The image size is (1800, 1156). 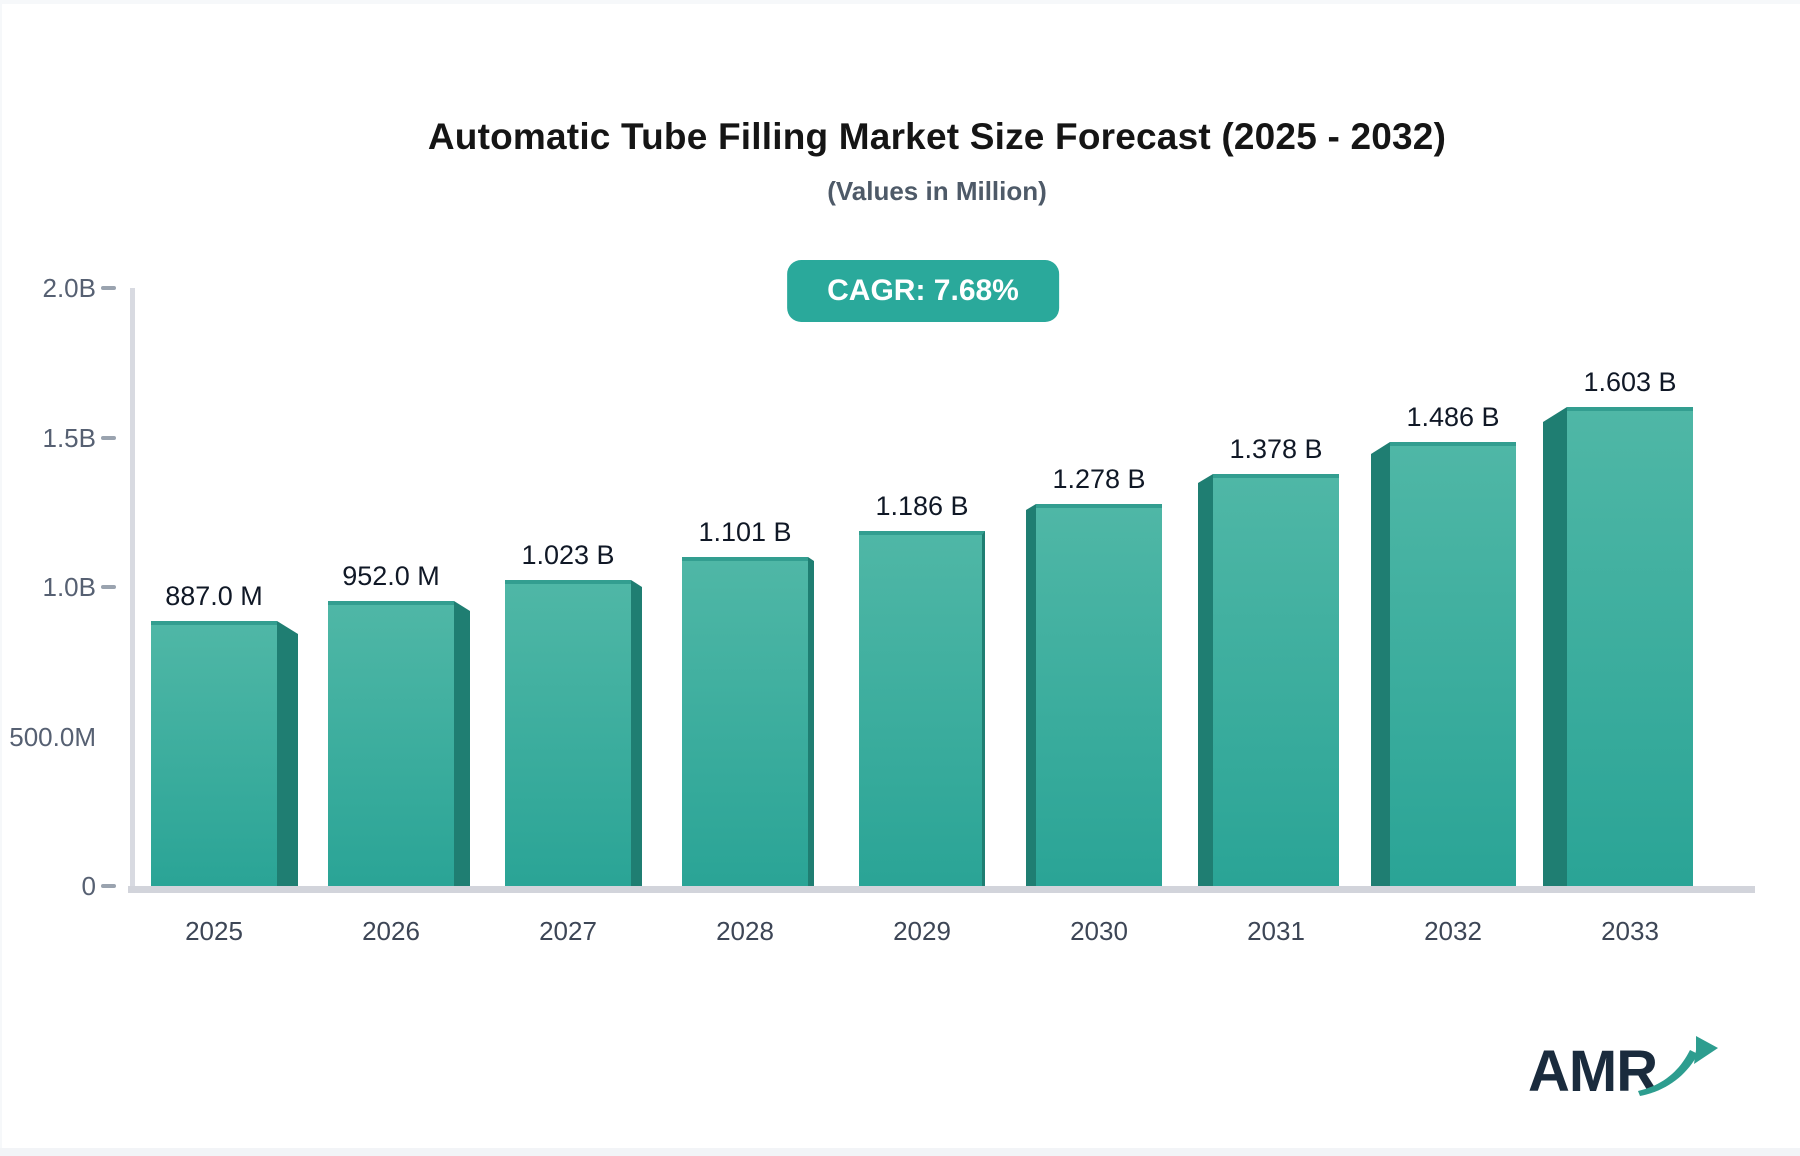 I want to click on bar-value-label-2031: 1.378 B, so click(x=1276, y=449).